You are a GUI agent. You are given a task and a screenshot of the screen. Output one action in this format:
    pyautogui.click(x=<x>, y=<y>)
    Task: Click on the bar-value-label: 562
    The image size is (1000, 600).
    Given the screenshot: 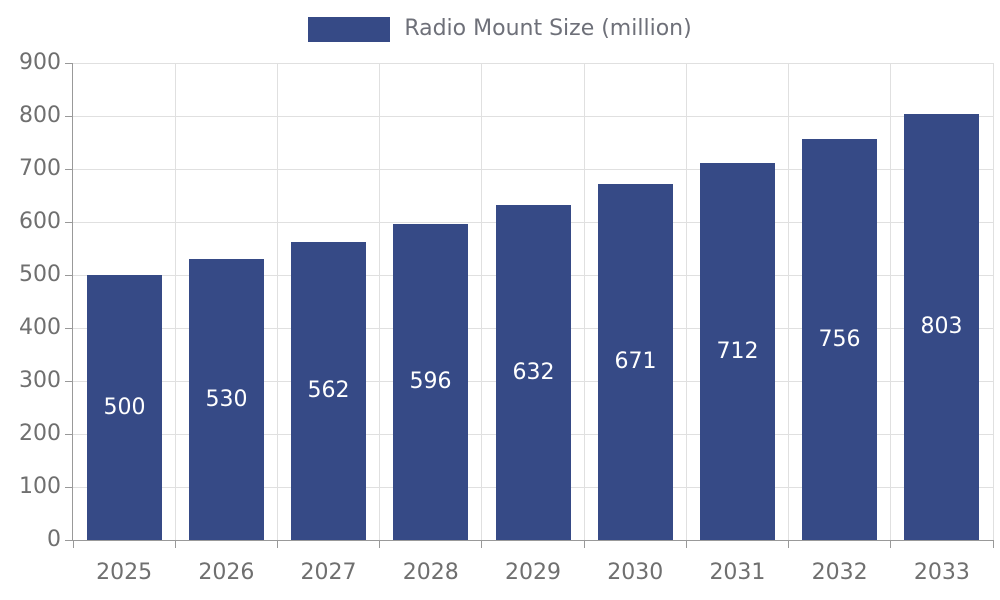 What is the action you would take?
    pyautogui.click(x=328, y=390)
    